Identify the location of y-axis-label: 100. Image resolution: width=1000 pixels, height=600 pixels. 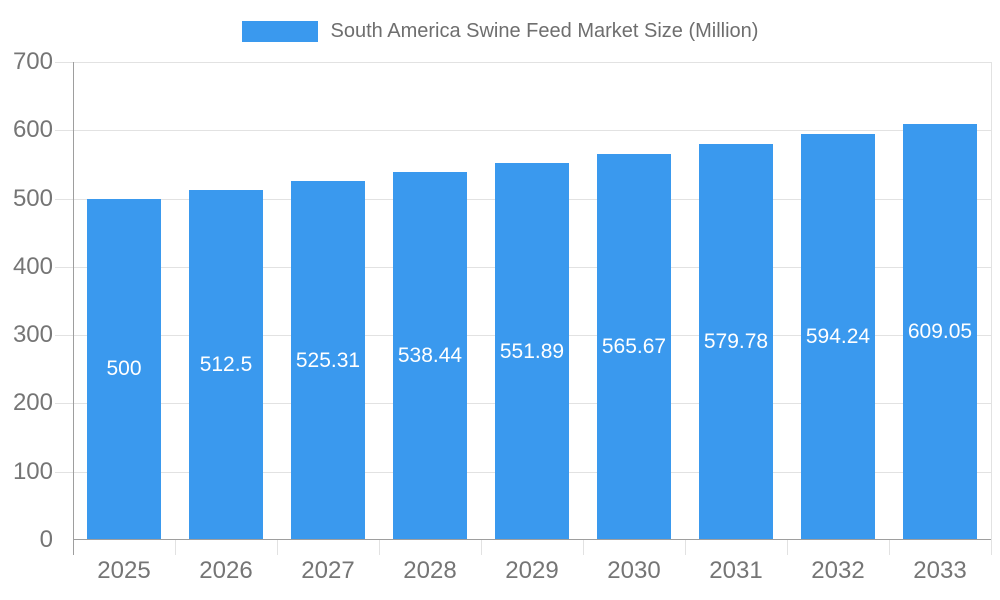
(32, 471).